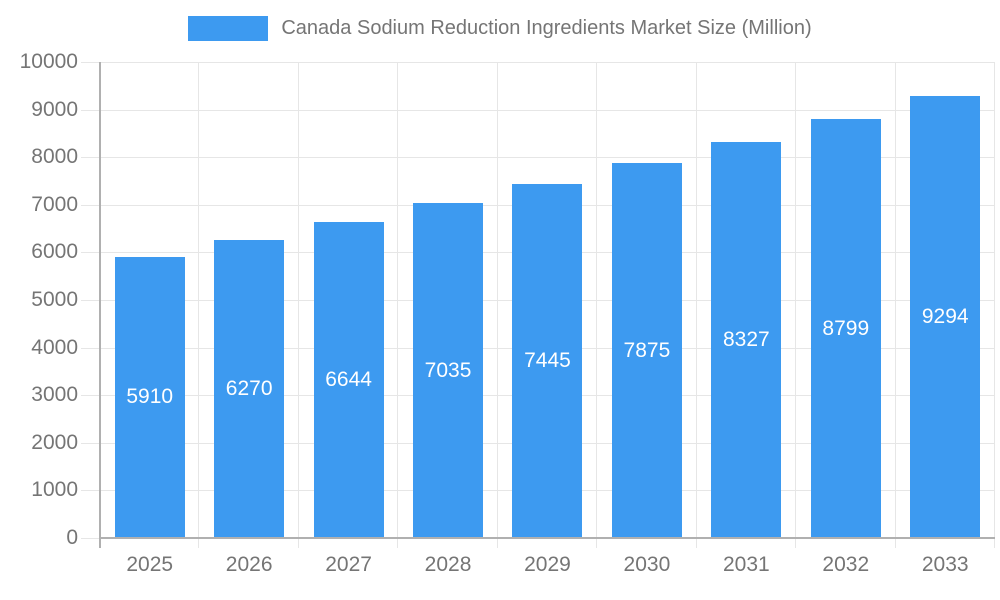 The height and width of the screenshot is (600, 1000). Describe the element at coordinates (54, 204) in the screenshot. I see `y-axis-tick-label: 7000` at that location.